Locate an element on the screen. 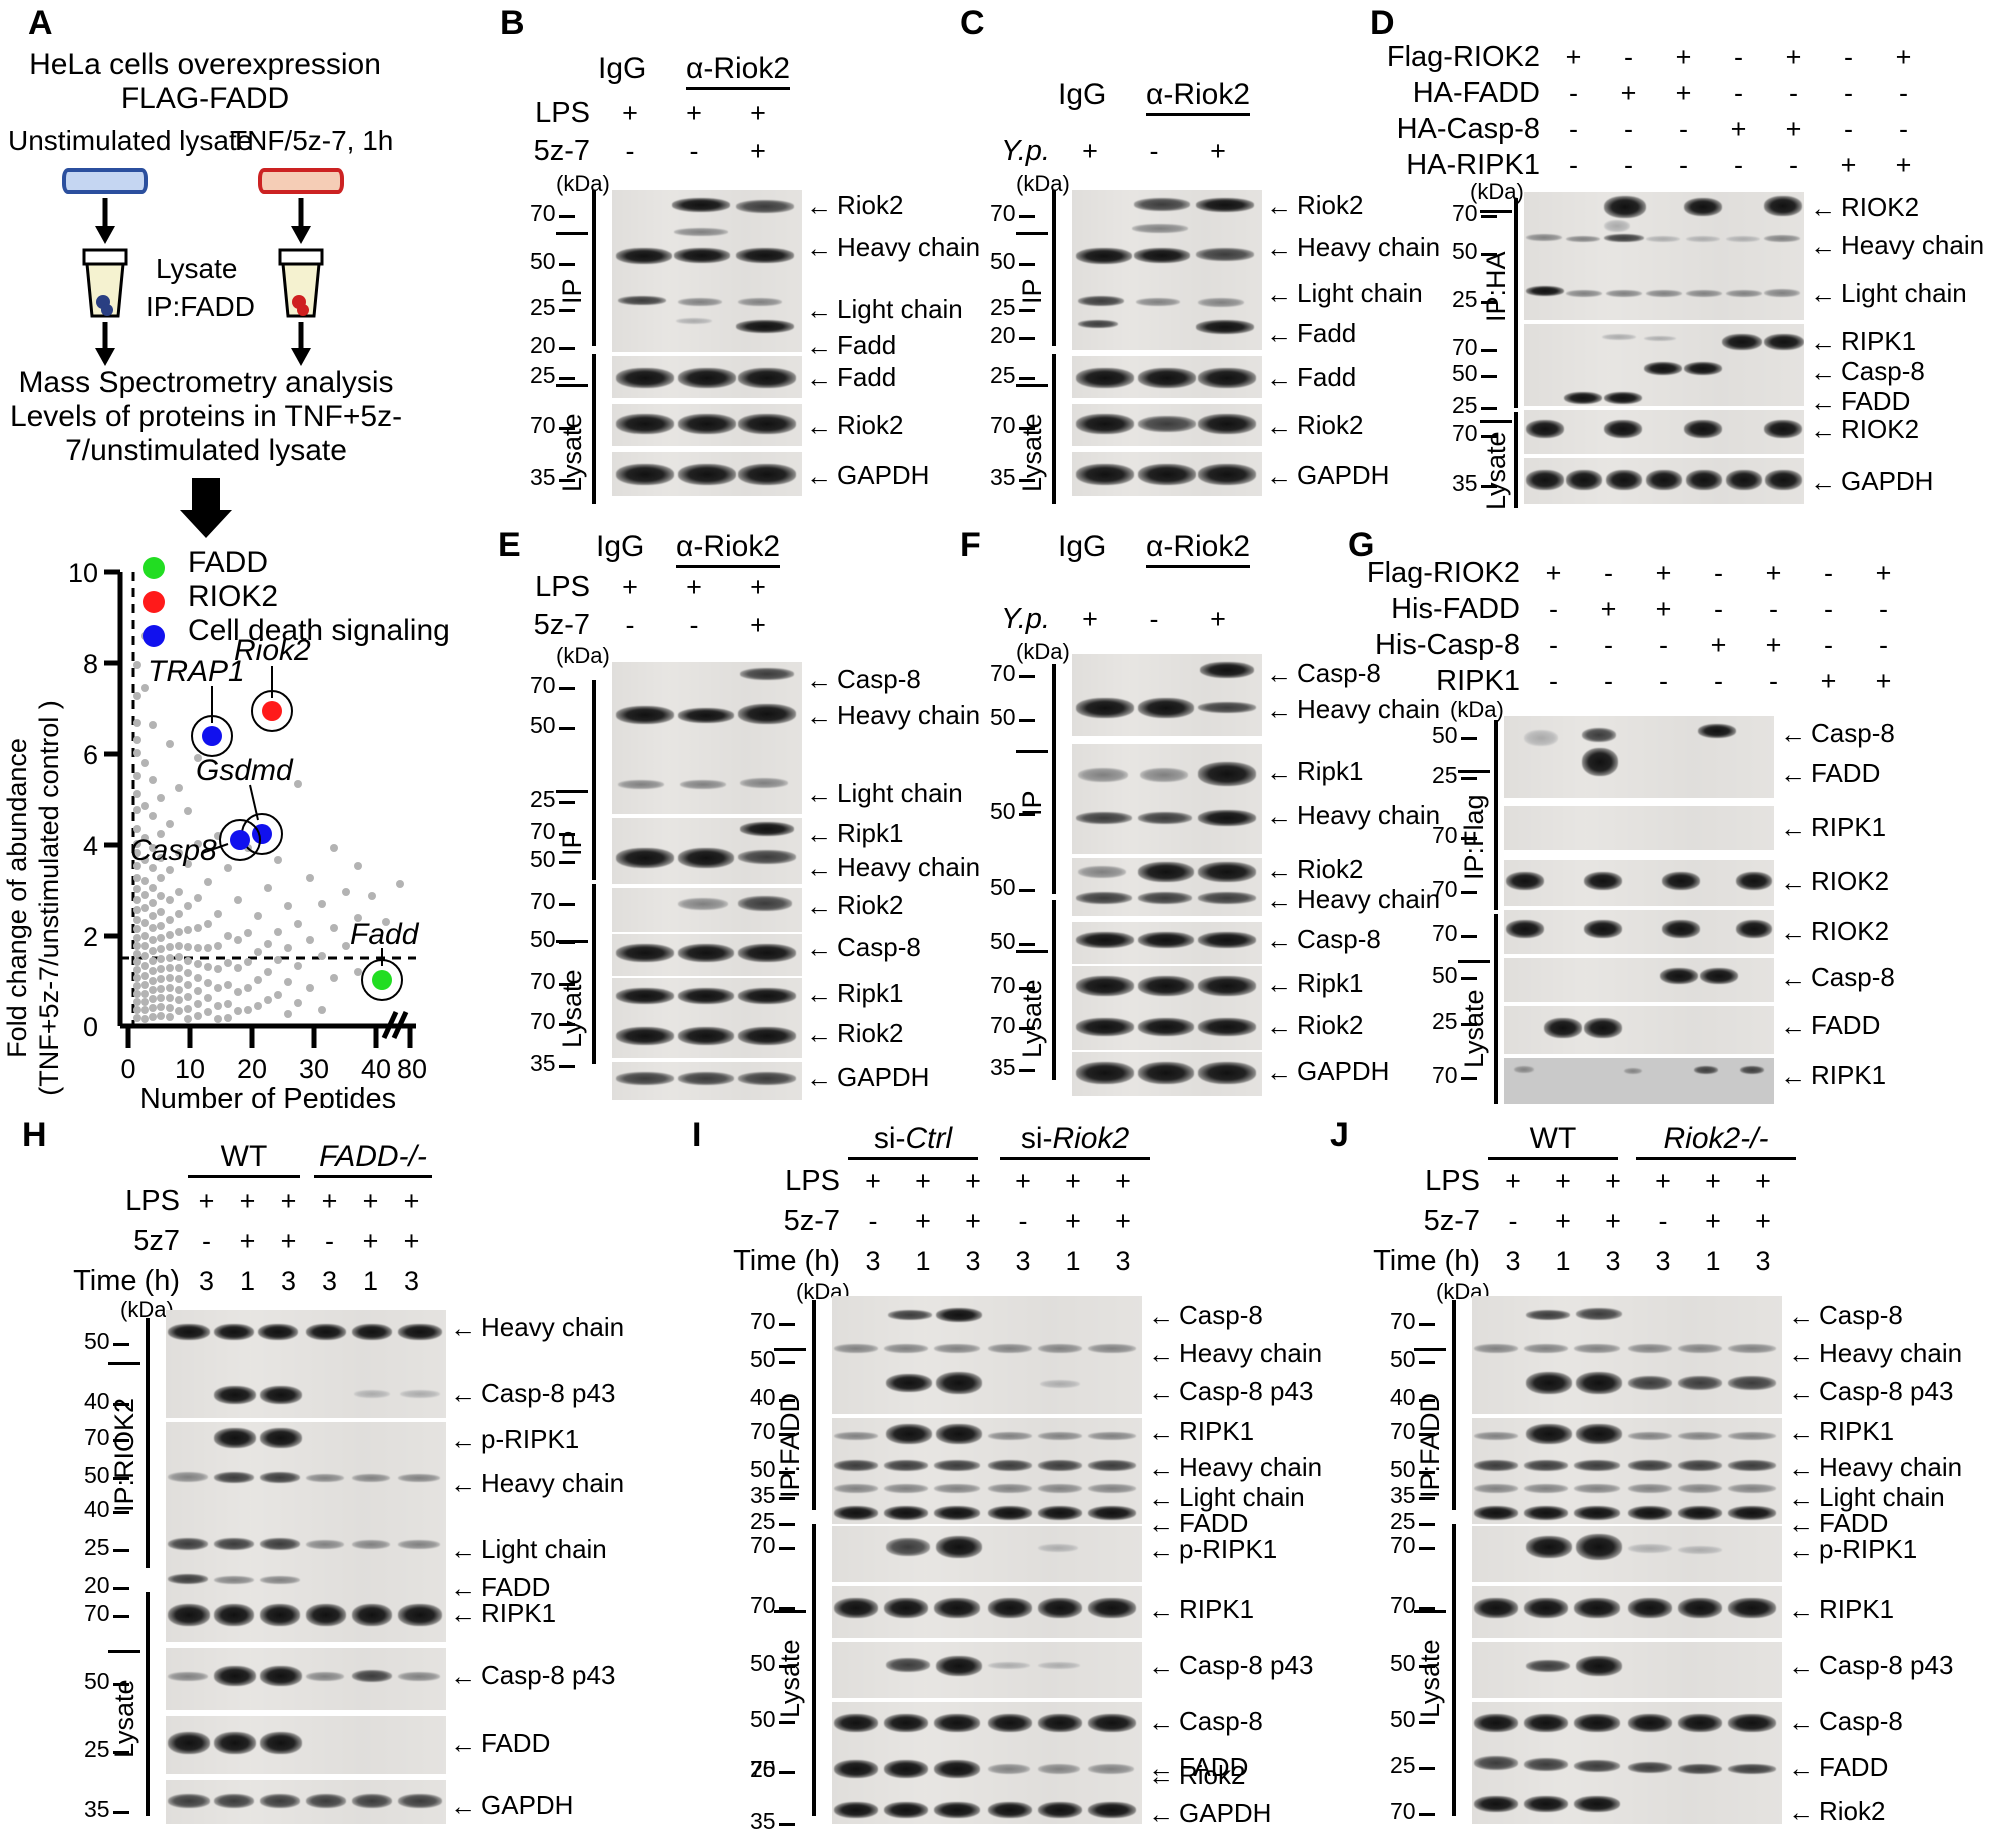  panelA-tnf-label: TNF/5z-7, 1h is located at coordinates (312, 140).